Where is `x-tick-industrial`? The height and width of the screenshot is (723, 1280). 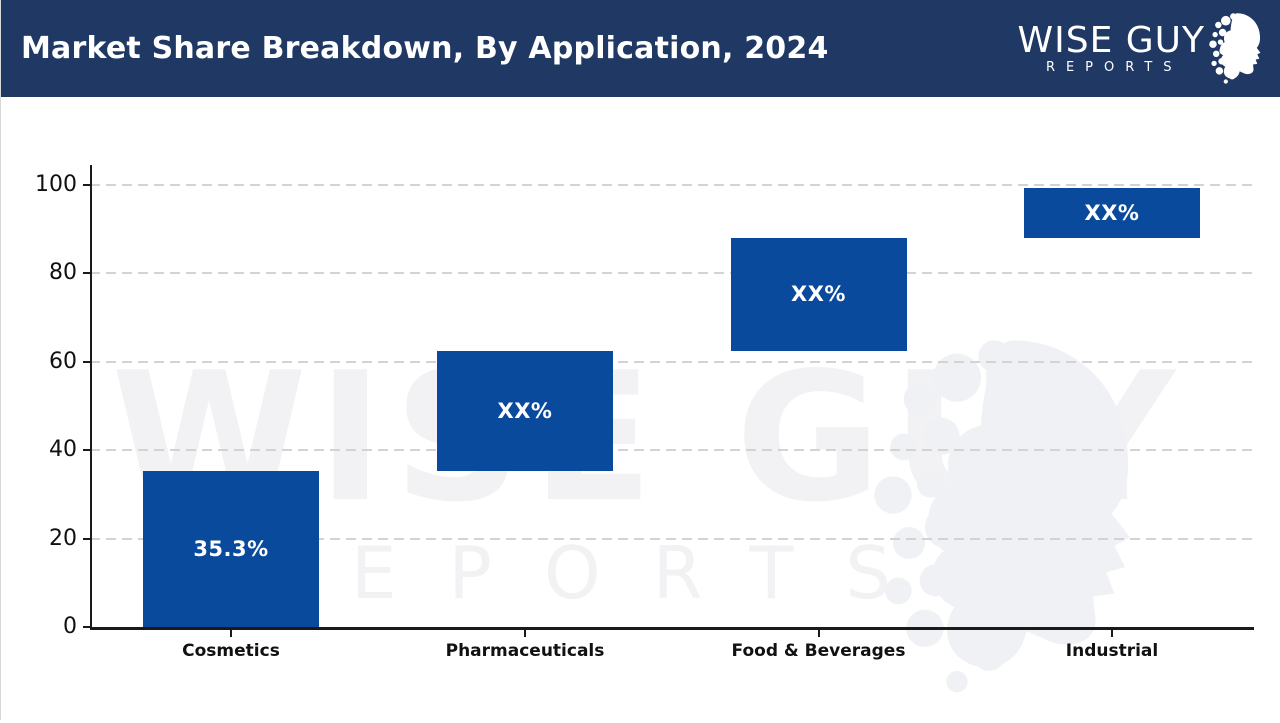 x-tick-industrial is located at coordinates (1112, 633).